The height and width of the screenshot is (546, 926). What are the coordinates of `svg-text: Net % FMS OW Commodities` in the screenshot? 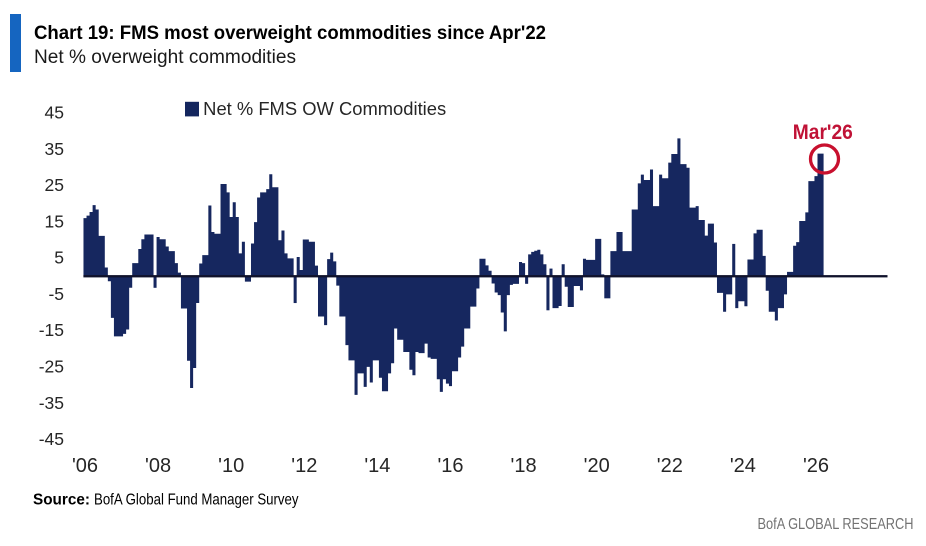 It's located at (324, 109).